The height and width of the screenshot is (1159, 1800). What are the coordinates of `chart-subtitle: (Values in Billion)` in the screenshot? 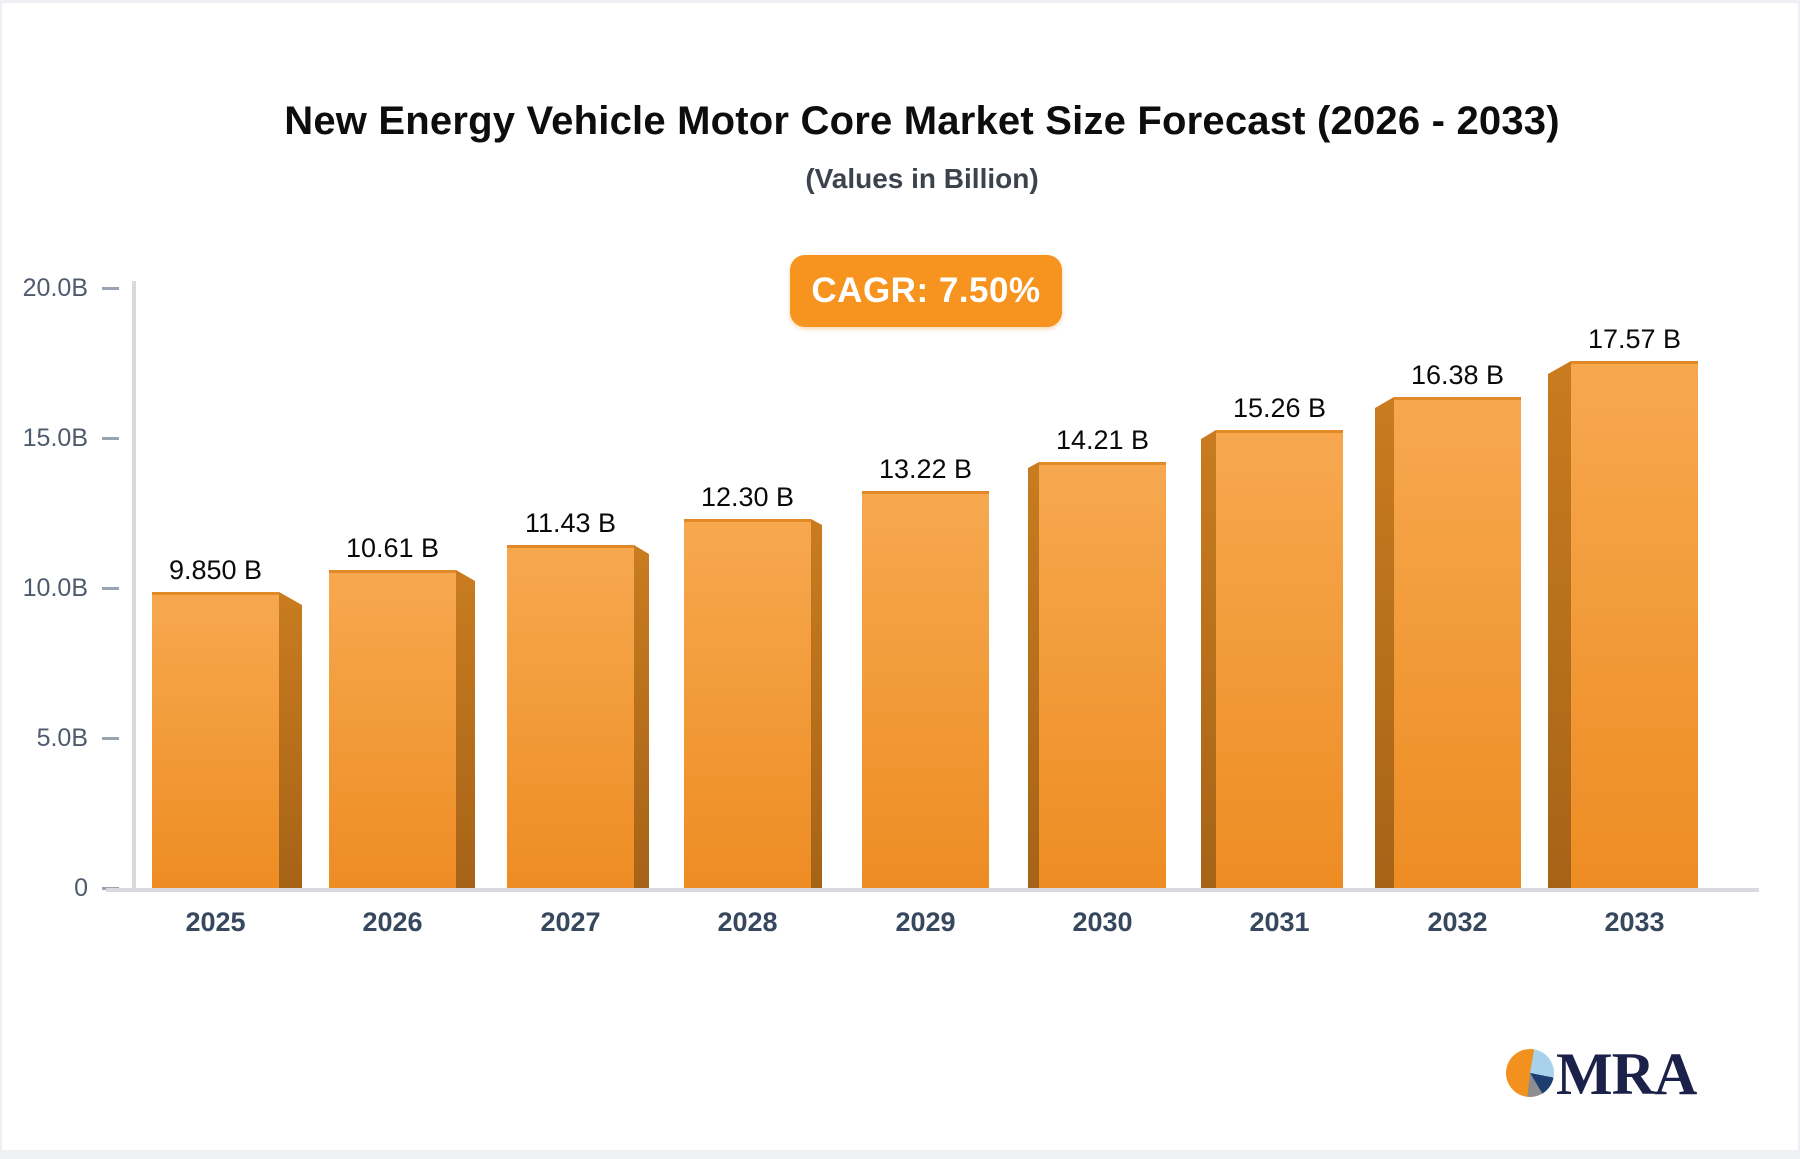 It's located at (922, 178).